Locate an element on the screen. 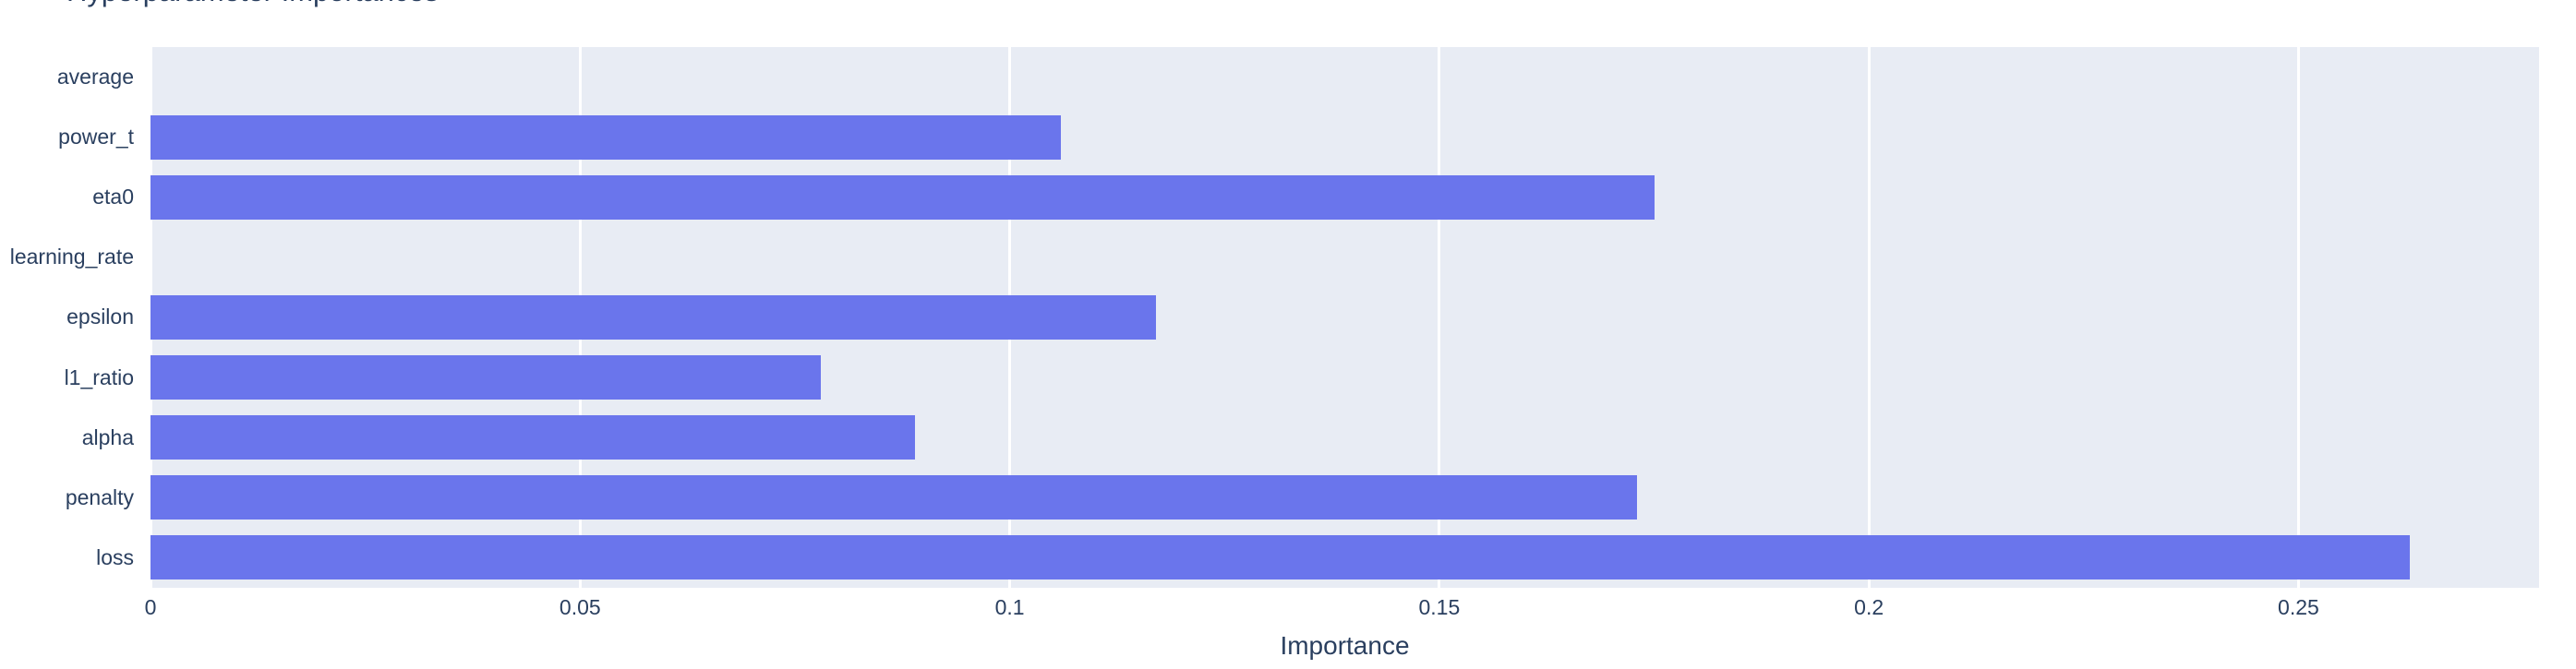 This screenshot has height=669, width=2576. y-axis-label-learning_rate: learning_rate is located at coordinates (71, 257).